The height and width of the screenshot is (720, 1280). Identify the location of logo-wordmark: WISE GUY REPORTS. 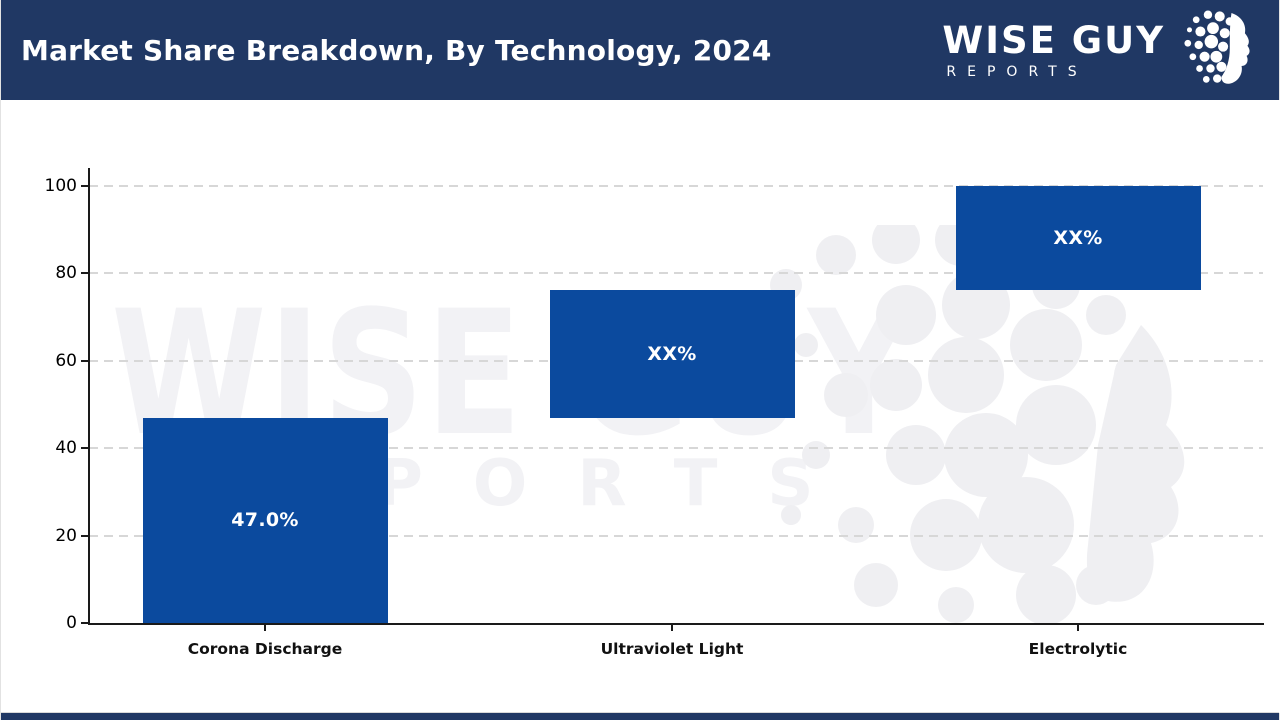
(1053, 50).